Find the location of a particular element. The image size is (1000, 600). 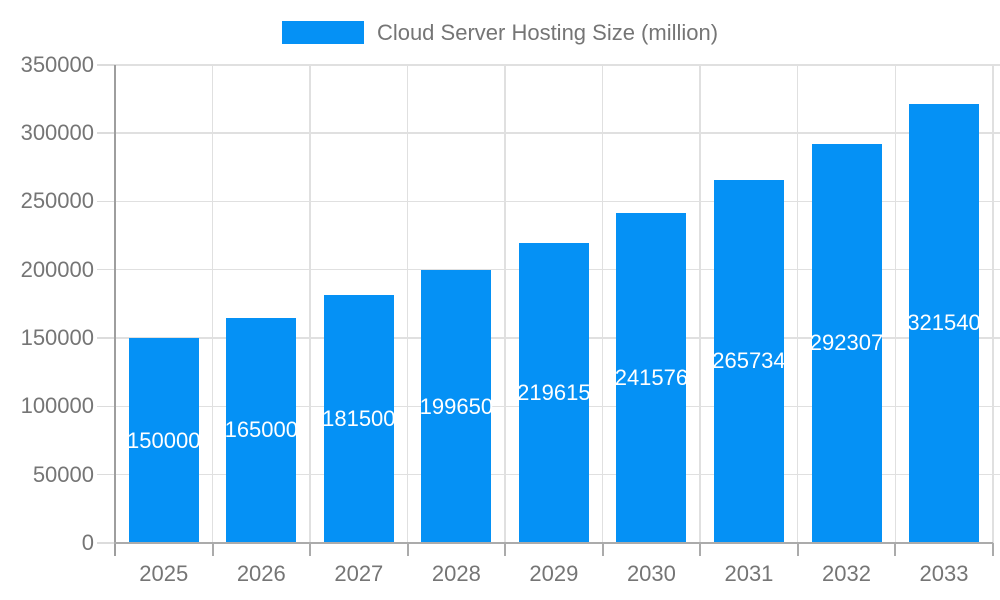

y-axis-label: 300000 is located at coordinates (57, 133).